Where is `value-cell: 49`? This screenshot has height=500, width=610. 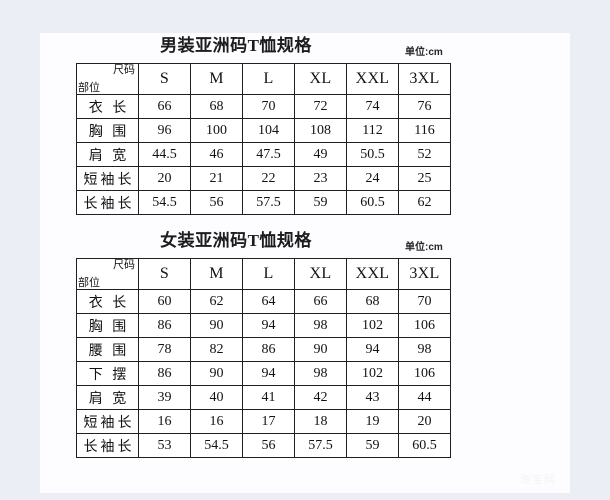 value-cell: 49 is located at coordinates (320, 154).